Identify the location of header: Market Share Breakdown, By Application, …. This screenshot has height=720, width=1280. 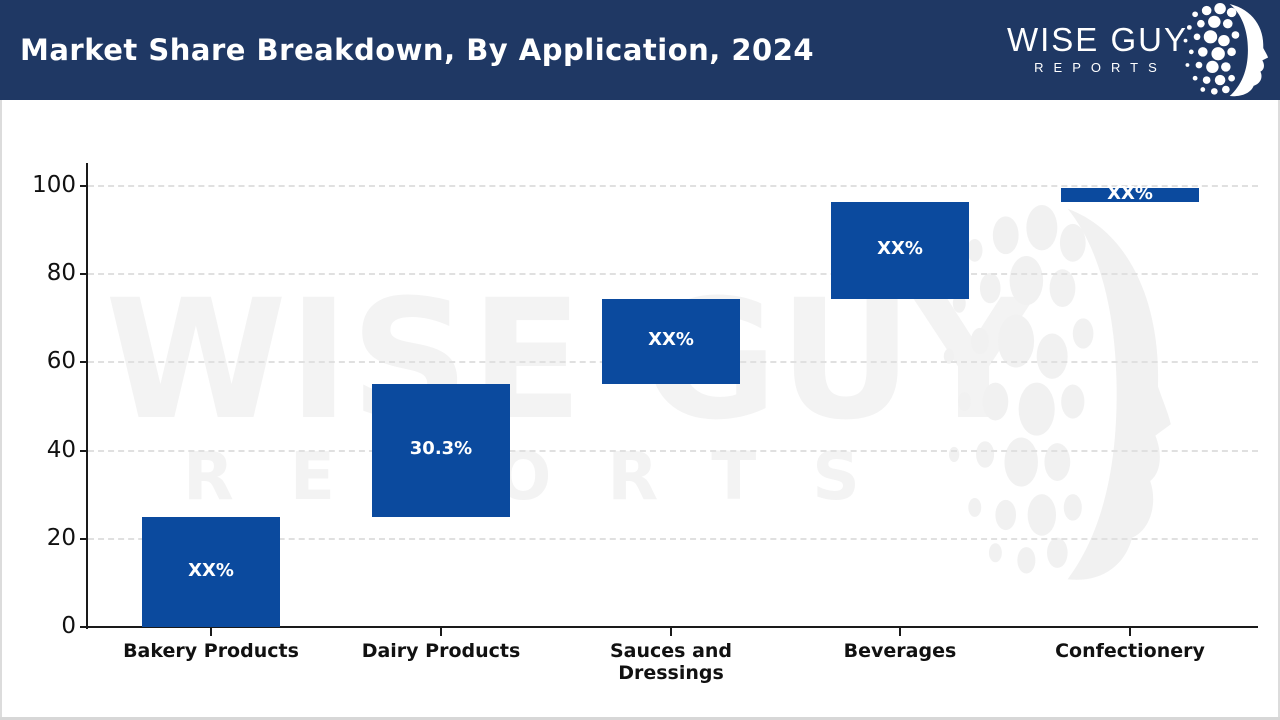
(640, 50).